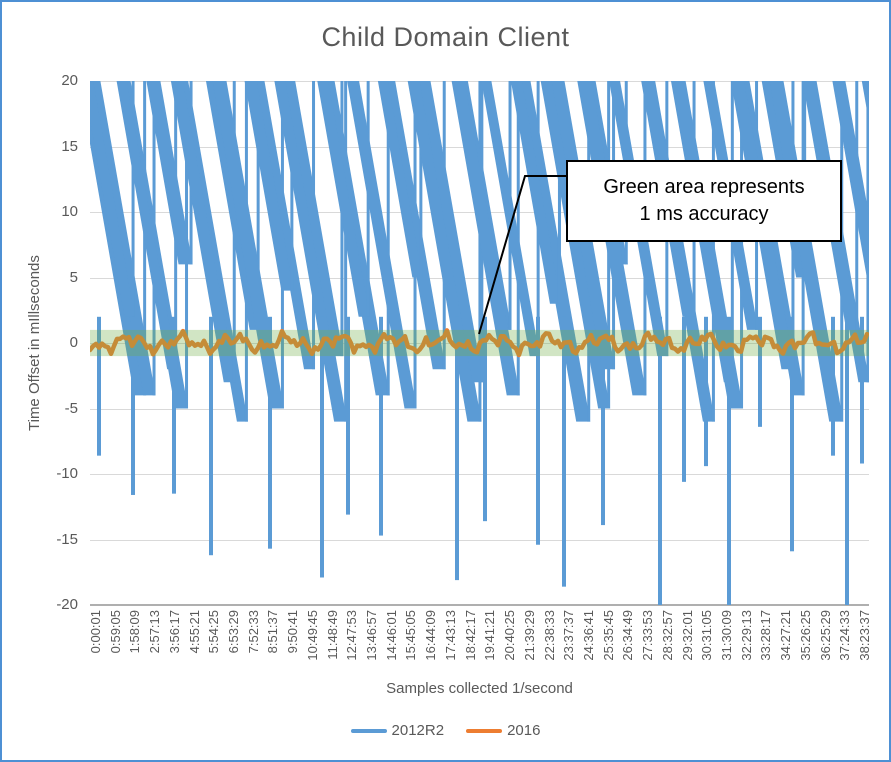  What do you see at coordinates (273, 632) in the screenshot?
I see `x-tick-label: 8:51:37` at bounding box center [273, 632].